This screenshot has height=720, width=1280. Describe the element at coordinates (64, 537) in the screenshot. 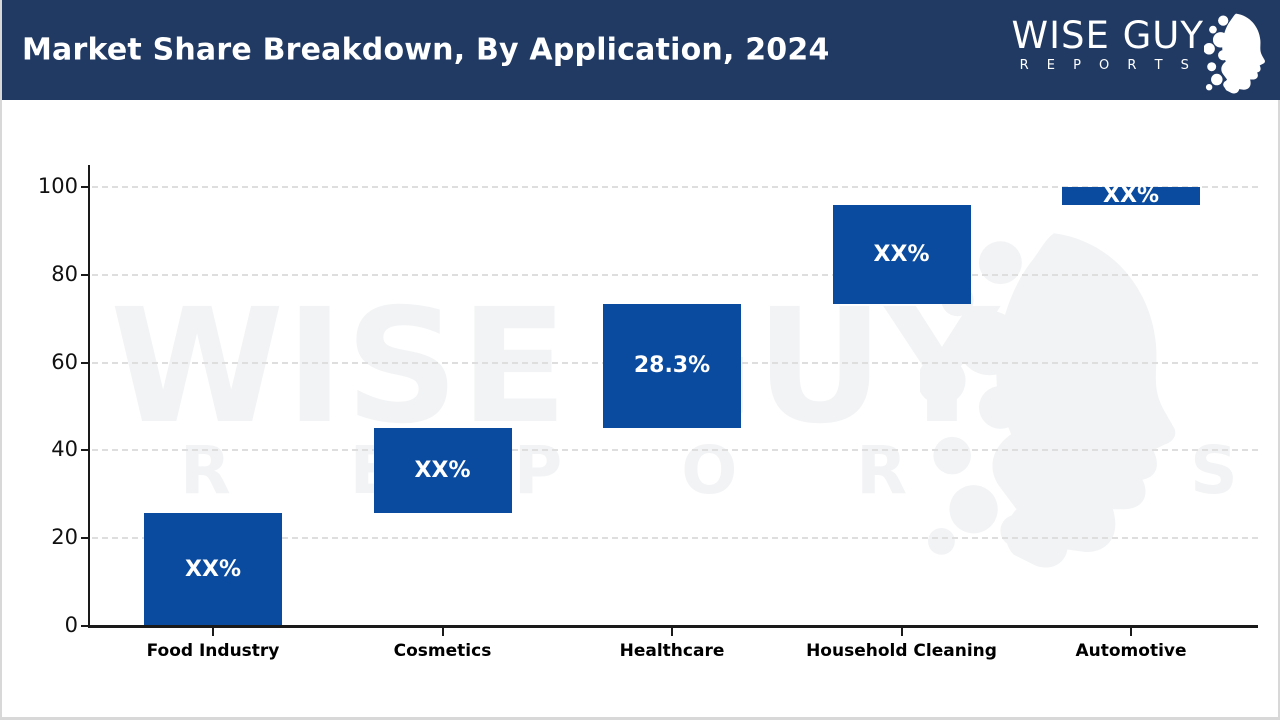

I see `y-tick-label-20: 20` at that location.